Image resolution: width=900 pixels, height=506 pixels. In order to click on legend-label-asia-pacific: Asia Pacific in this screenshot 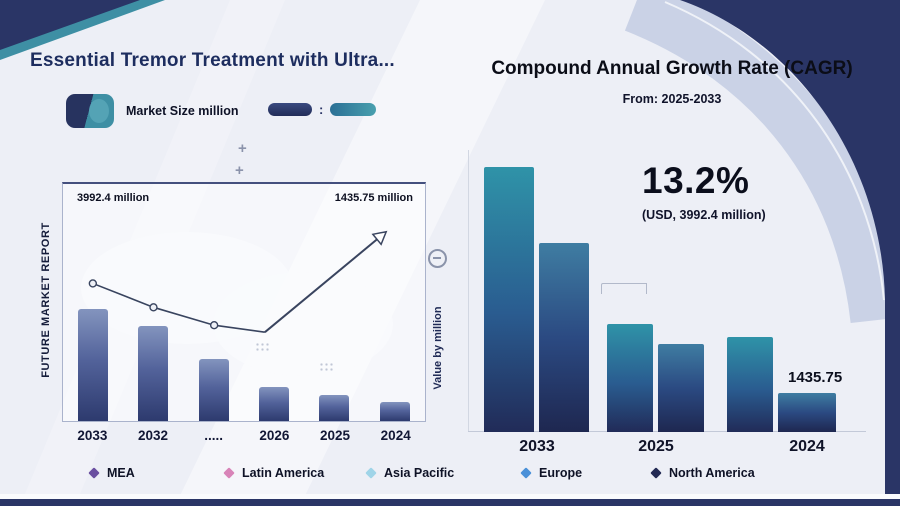, I will do `click(419, 473)`.